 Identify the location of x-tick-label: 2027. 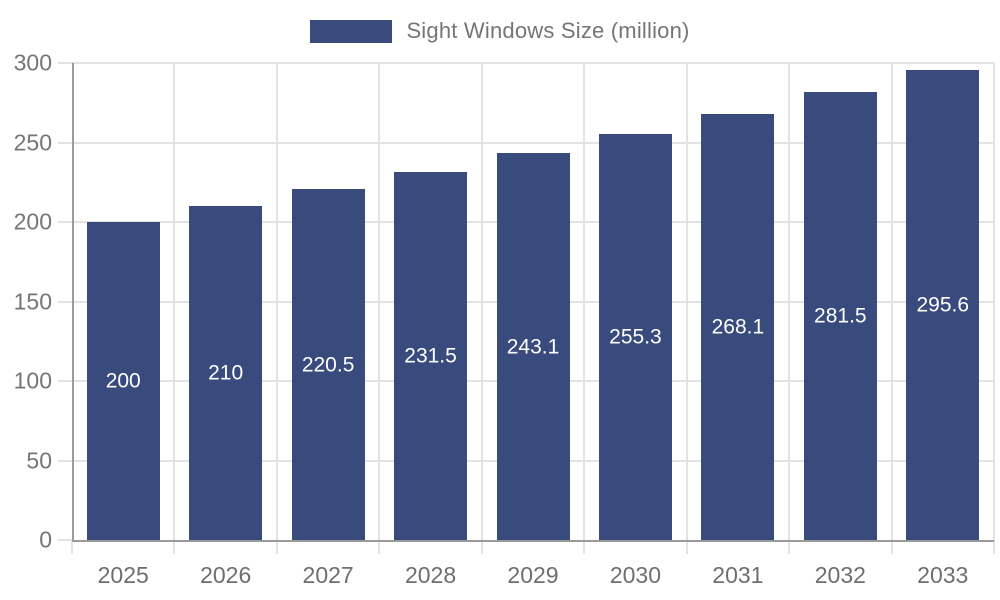
(328, 575).